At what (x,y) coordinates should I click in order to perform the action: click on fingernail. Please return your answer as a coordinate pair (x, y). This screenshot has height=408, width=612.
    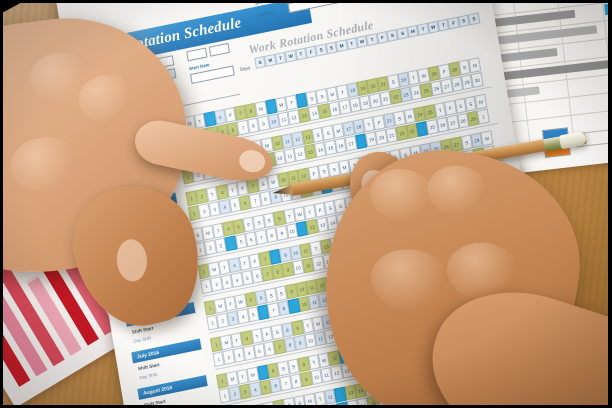
    Looking at the image, I should click on (252, 161).